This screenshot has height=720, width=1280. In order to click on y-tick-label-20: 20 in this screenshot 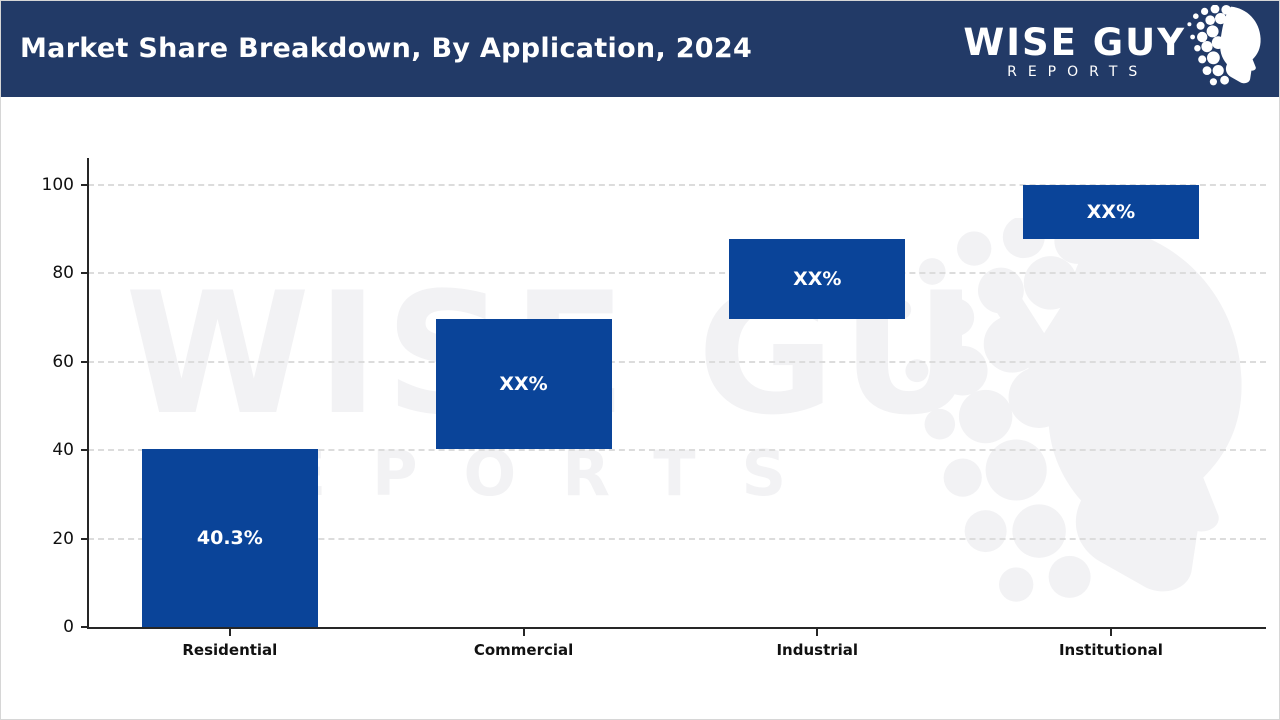, I will do `click(63, 538)`.